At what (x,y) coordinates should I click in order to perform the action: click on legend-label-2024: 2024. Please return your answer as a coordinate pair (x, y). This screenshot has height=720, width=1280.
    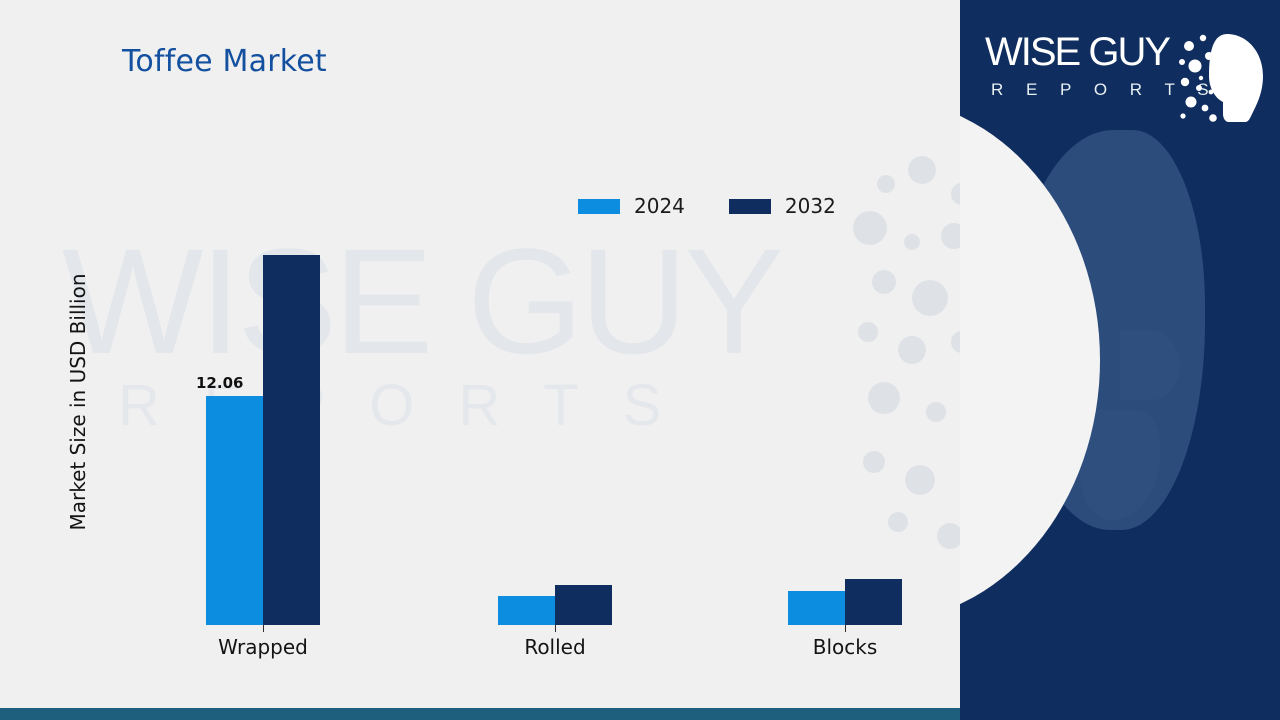
    Looking at the image, I should click on (659, 206).